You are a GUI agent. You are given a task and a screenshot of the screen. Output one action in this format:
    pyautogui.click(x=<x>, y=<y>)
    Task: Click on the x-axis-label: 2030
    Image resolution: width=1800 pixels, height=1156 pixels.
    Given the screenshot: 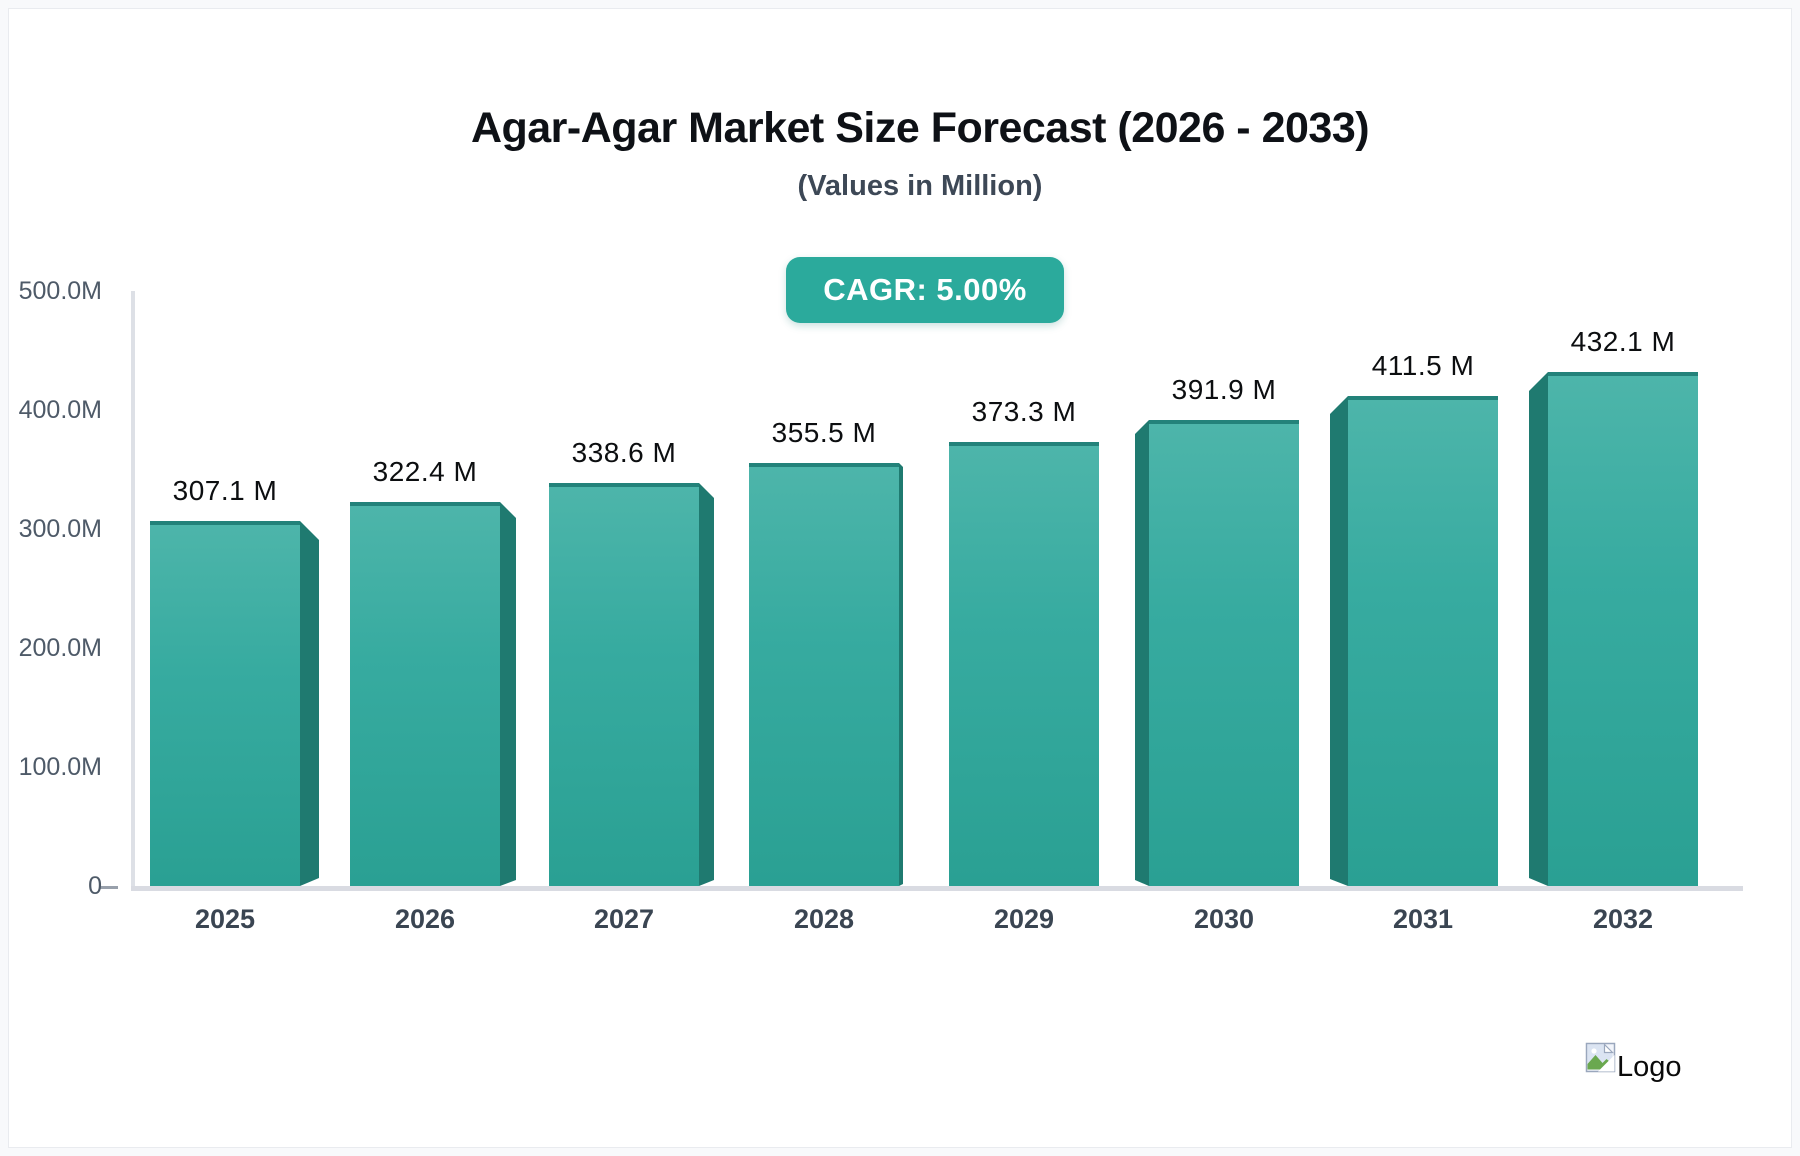 What is the action you would take?
    pyautogui.click(x=1224, y=919)
    